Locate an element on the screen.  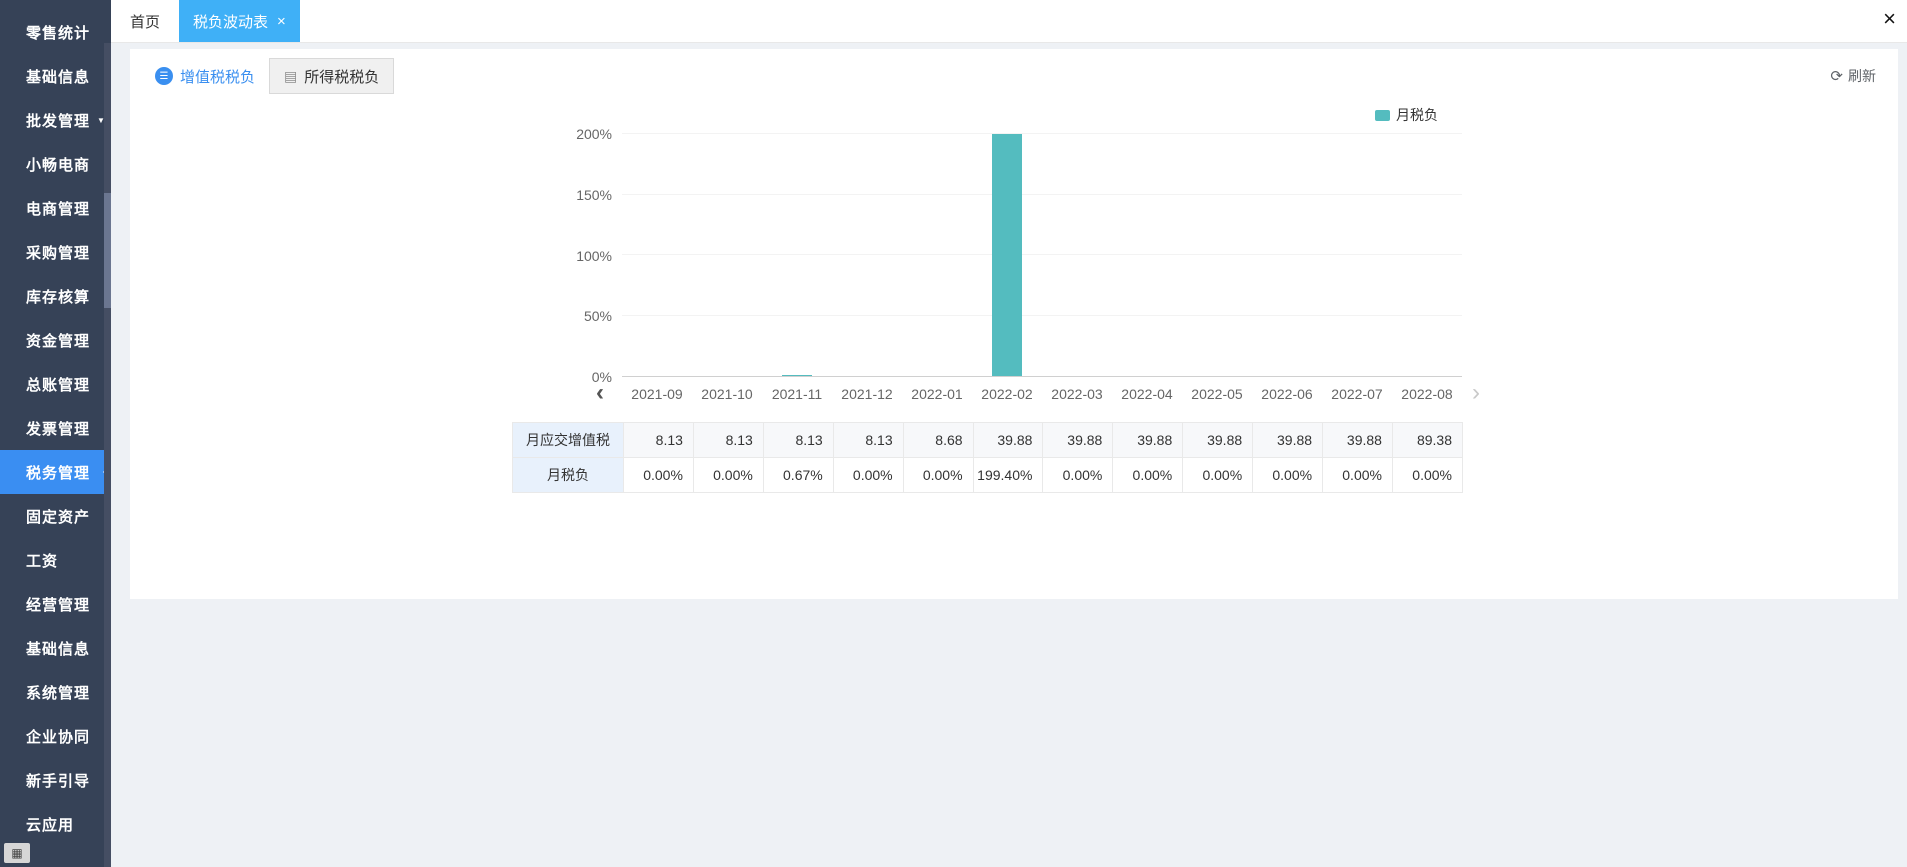
sidebar-item-label: 电商管理 is located at coordinates (58, 209).